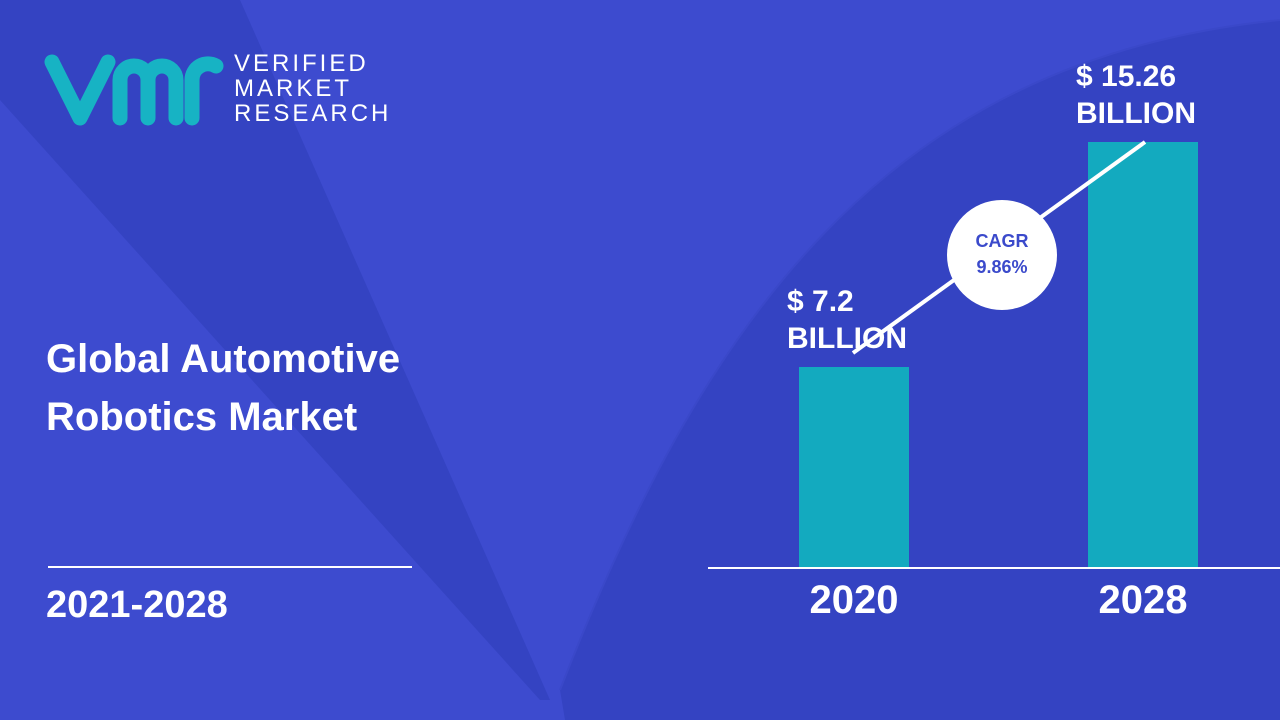 This screenshot has height=720, width=1280. I want to click on logo-text: VERIFIED, so click(301, 63).